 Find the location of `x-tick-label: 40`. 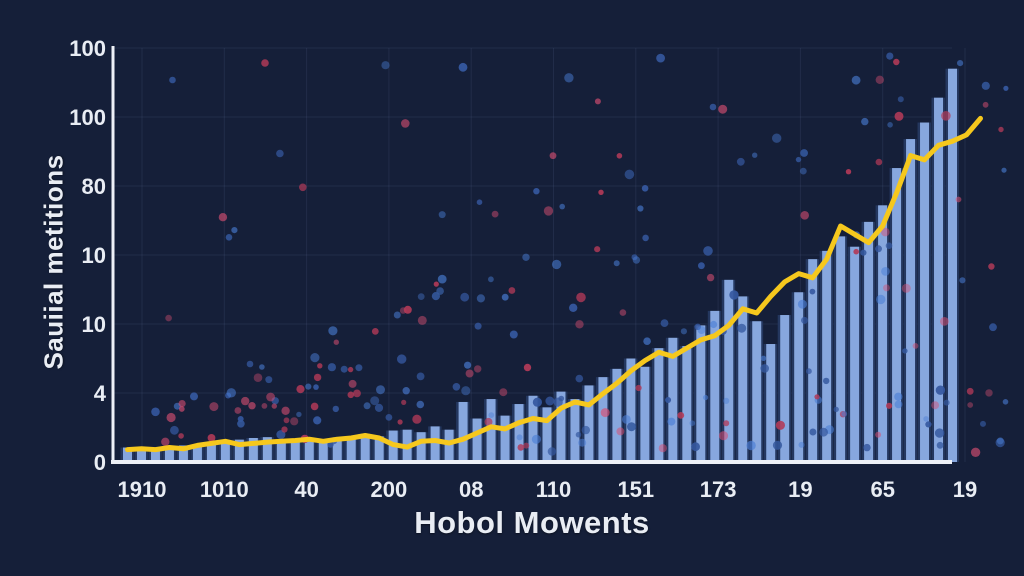

x-tick-label: 40 is located at coordinates (306, 489).